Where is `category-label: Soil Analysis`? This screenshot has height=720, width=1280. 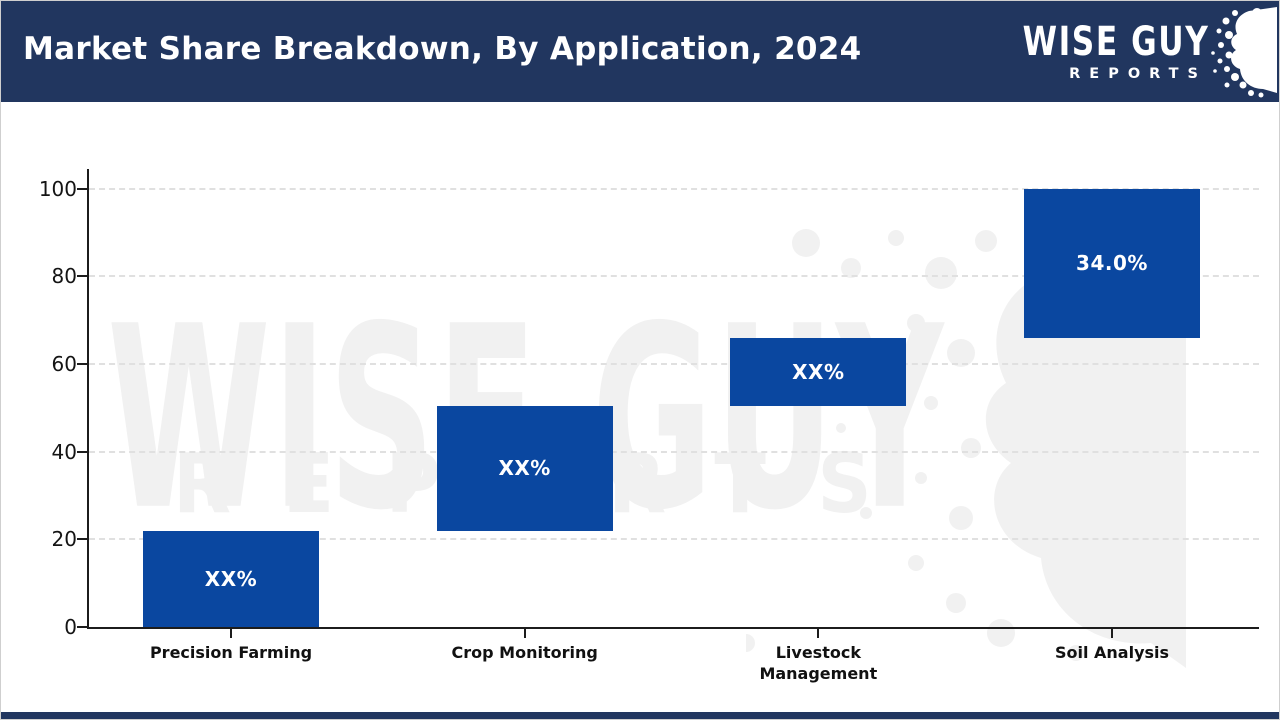 category-label: Soil Analysis is located at coordinates (1112, 652).